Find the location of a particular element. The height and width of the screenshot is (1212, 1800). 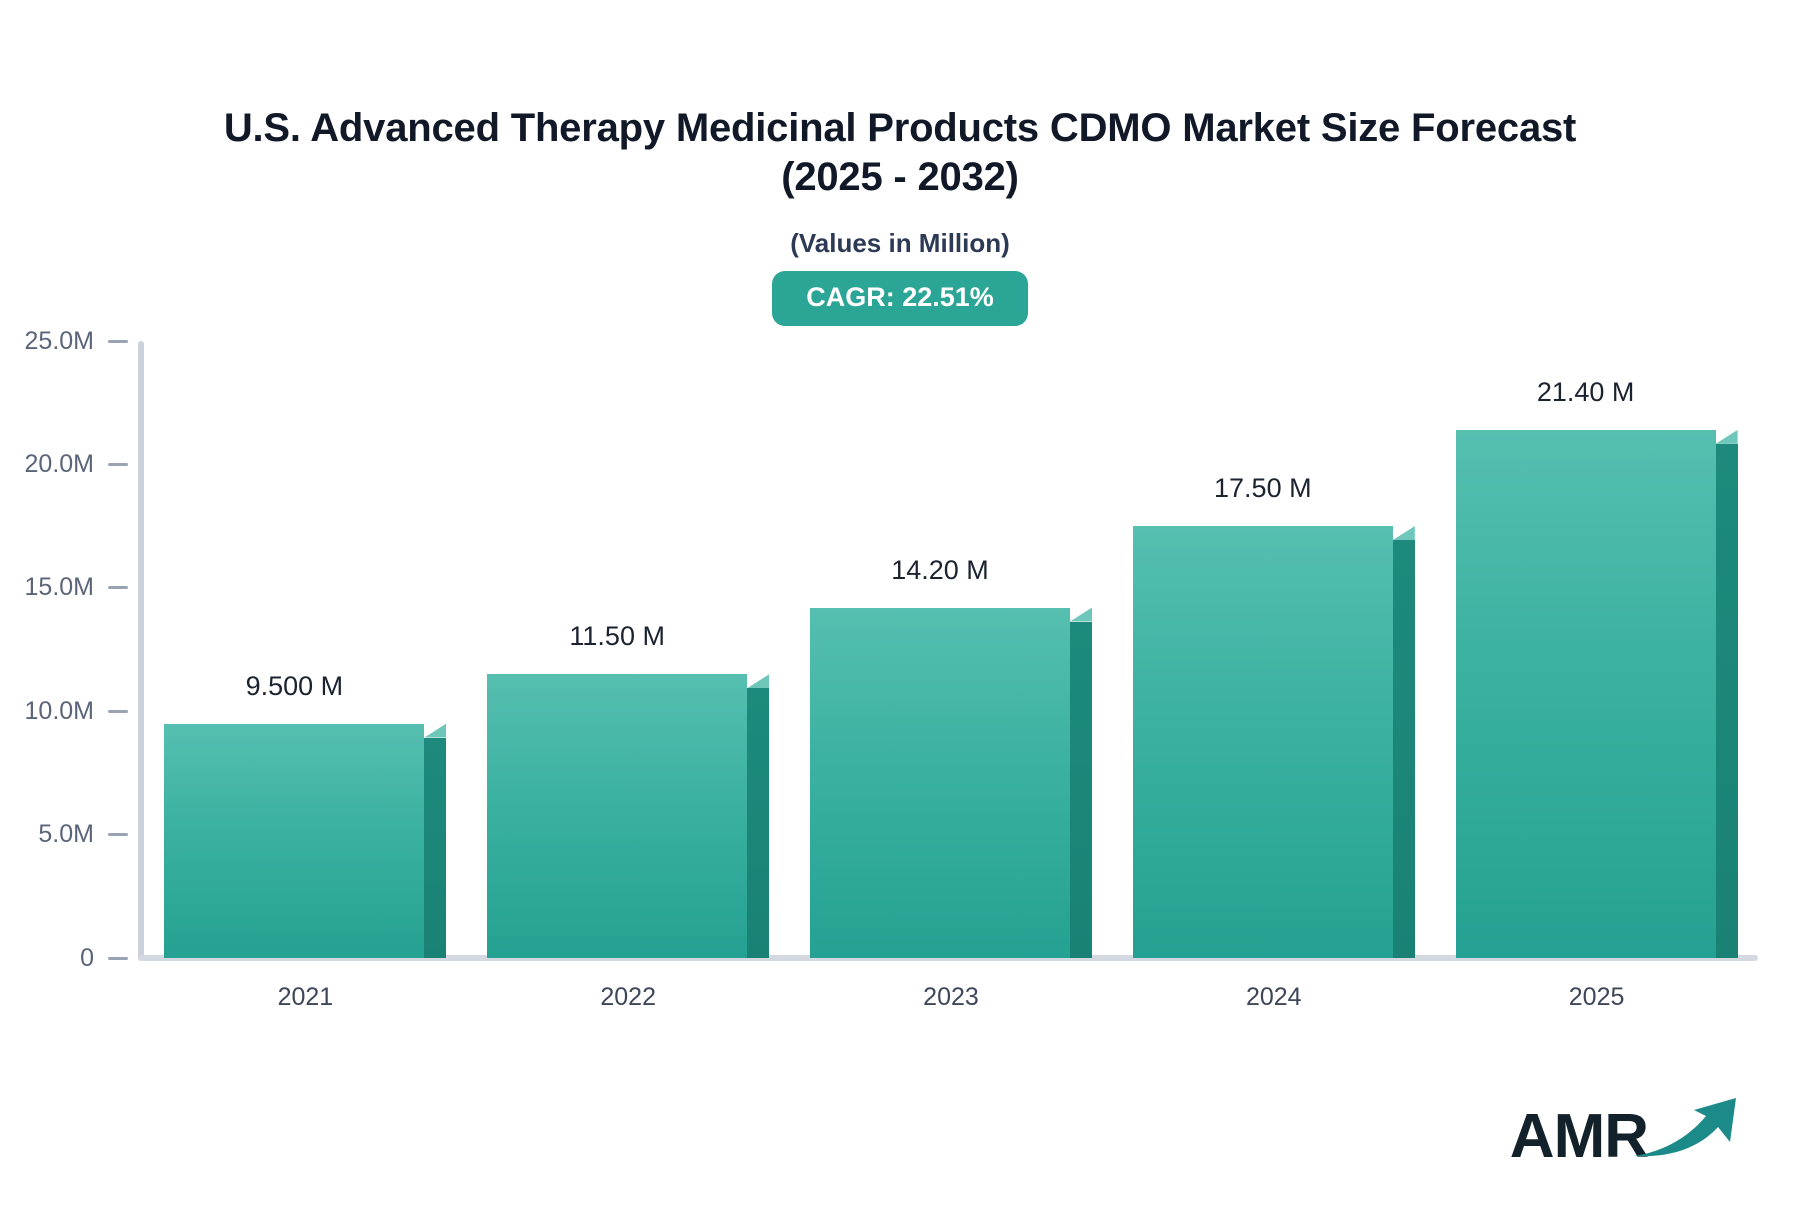

y-axis-tick-label: 0 is located at coordinates (87, 957).